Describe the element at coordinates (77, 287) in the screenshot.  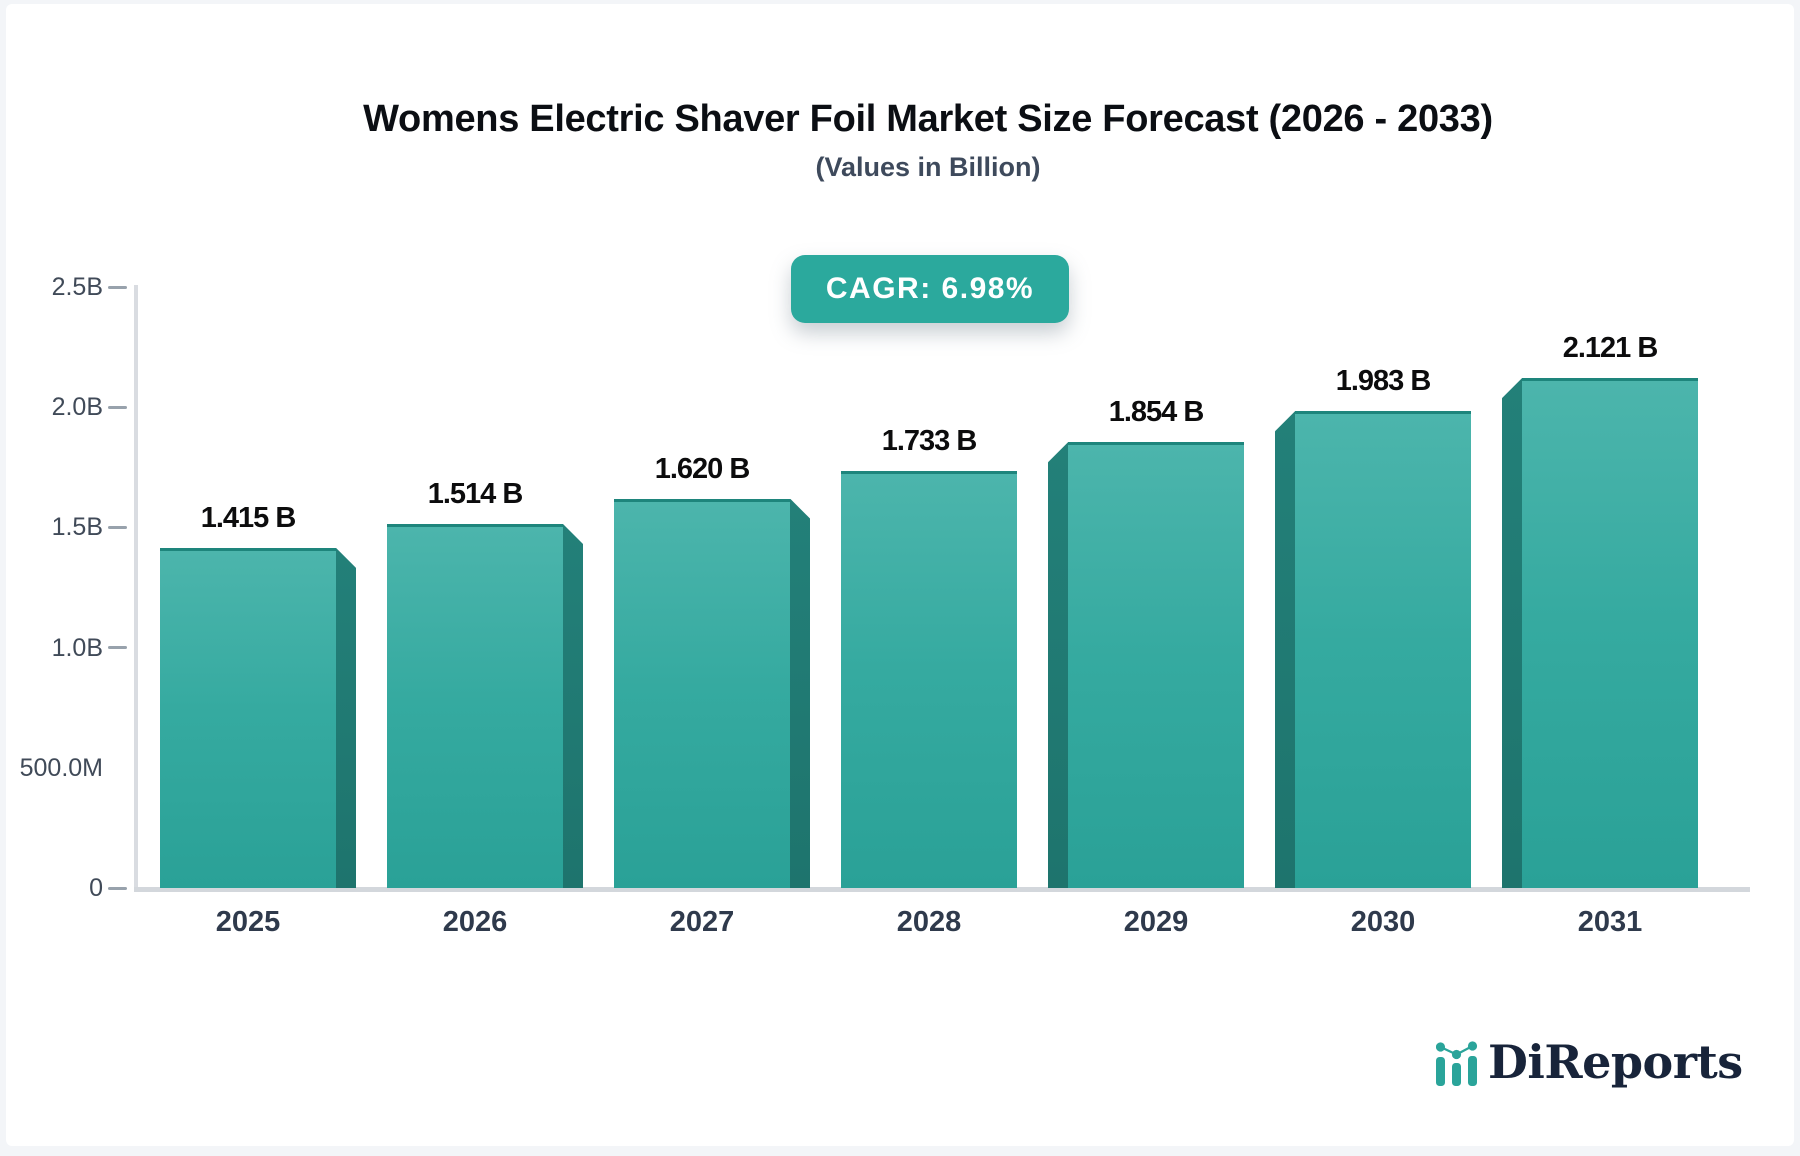
I see `y-axis-tick-label: 2.5B` at that location.